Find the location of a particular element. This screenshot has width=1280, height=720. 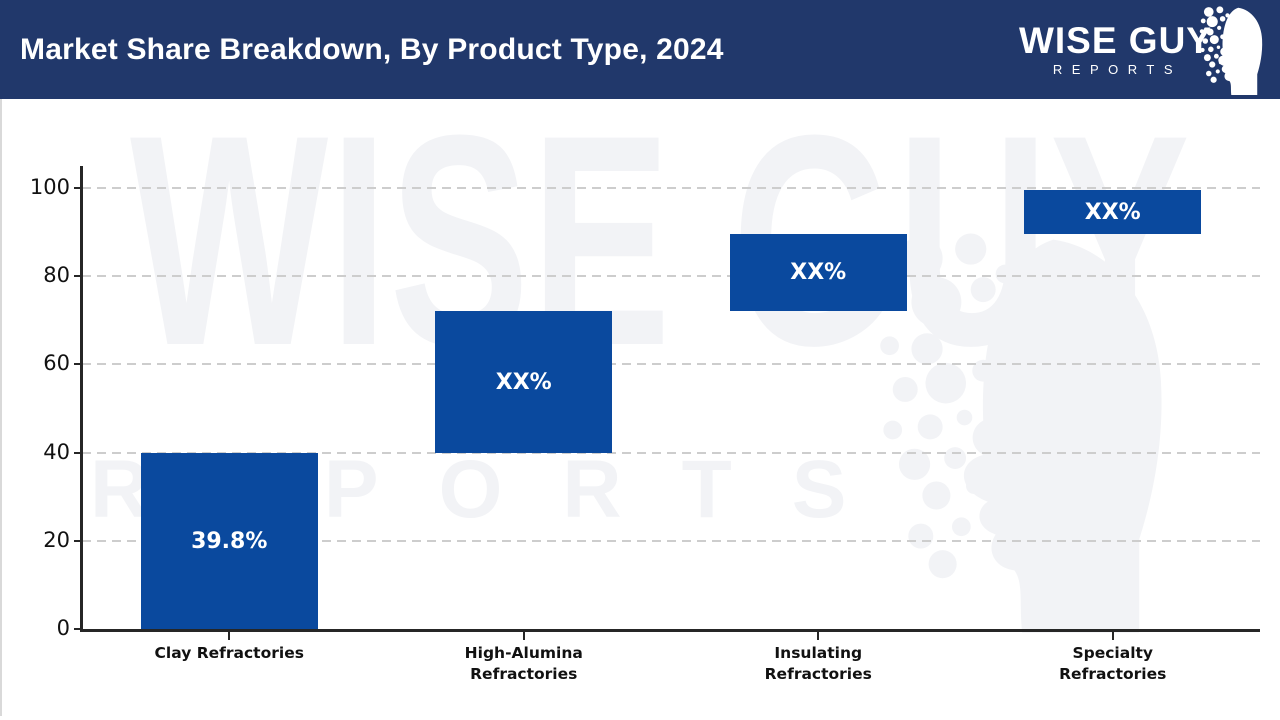

logo-subtitle: REPORTS is located at coordinates (1117, 69).